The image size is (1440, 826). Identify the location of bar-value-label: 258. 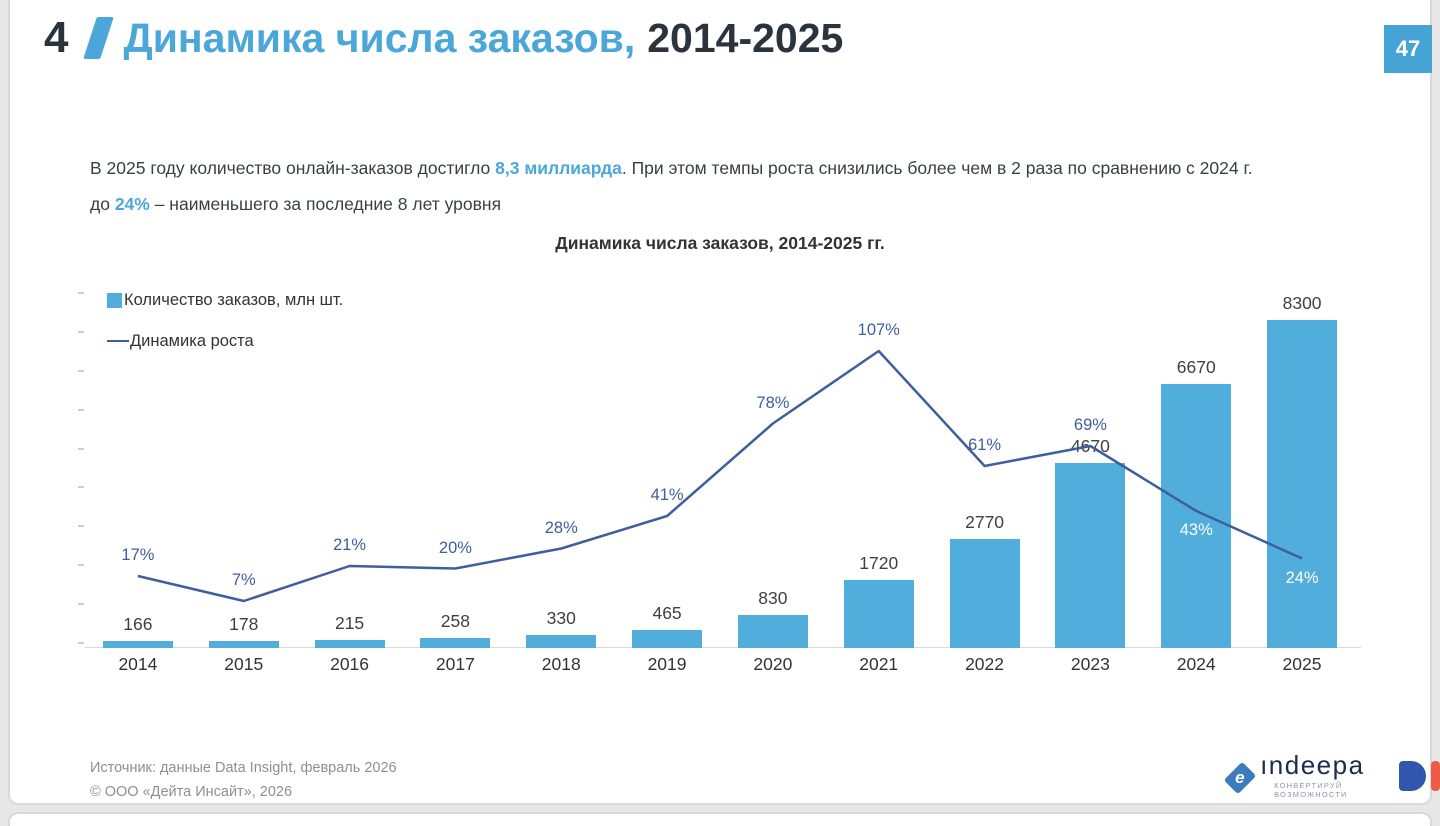
(455, 620).